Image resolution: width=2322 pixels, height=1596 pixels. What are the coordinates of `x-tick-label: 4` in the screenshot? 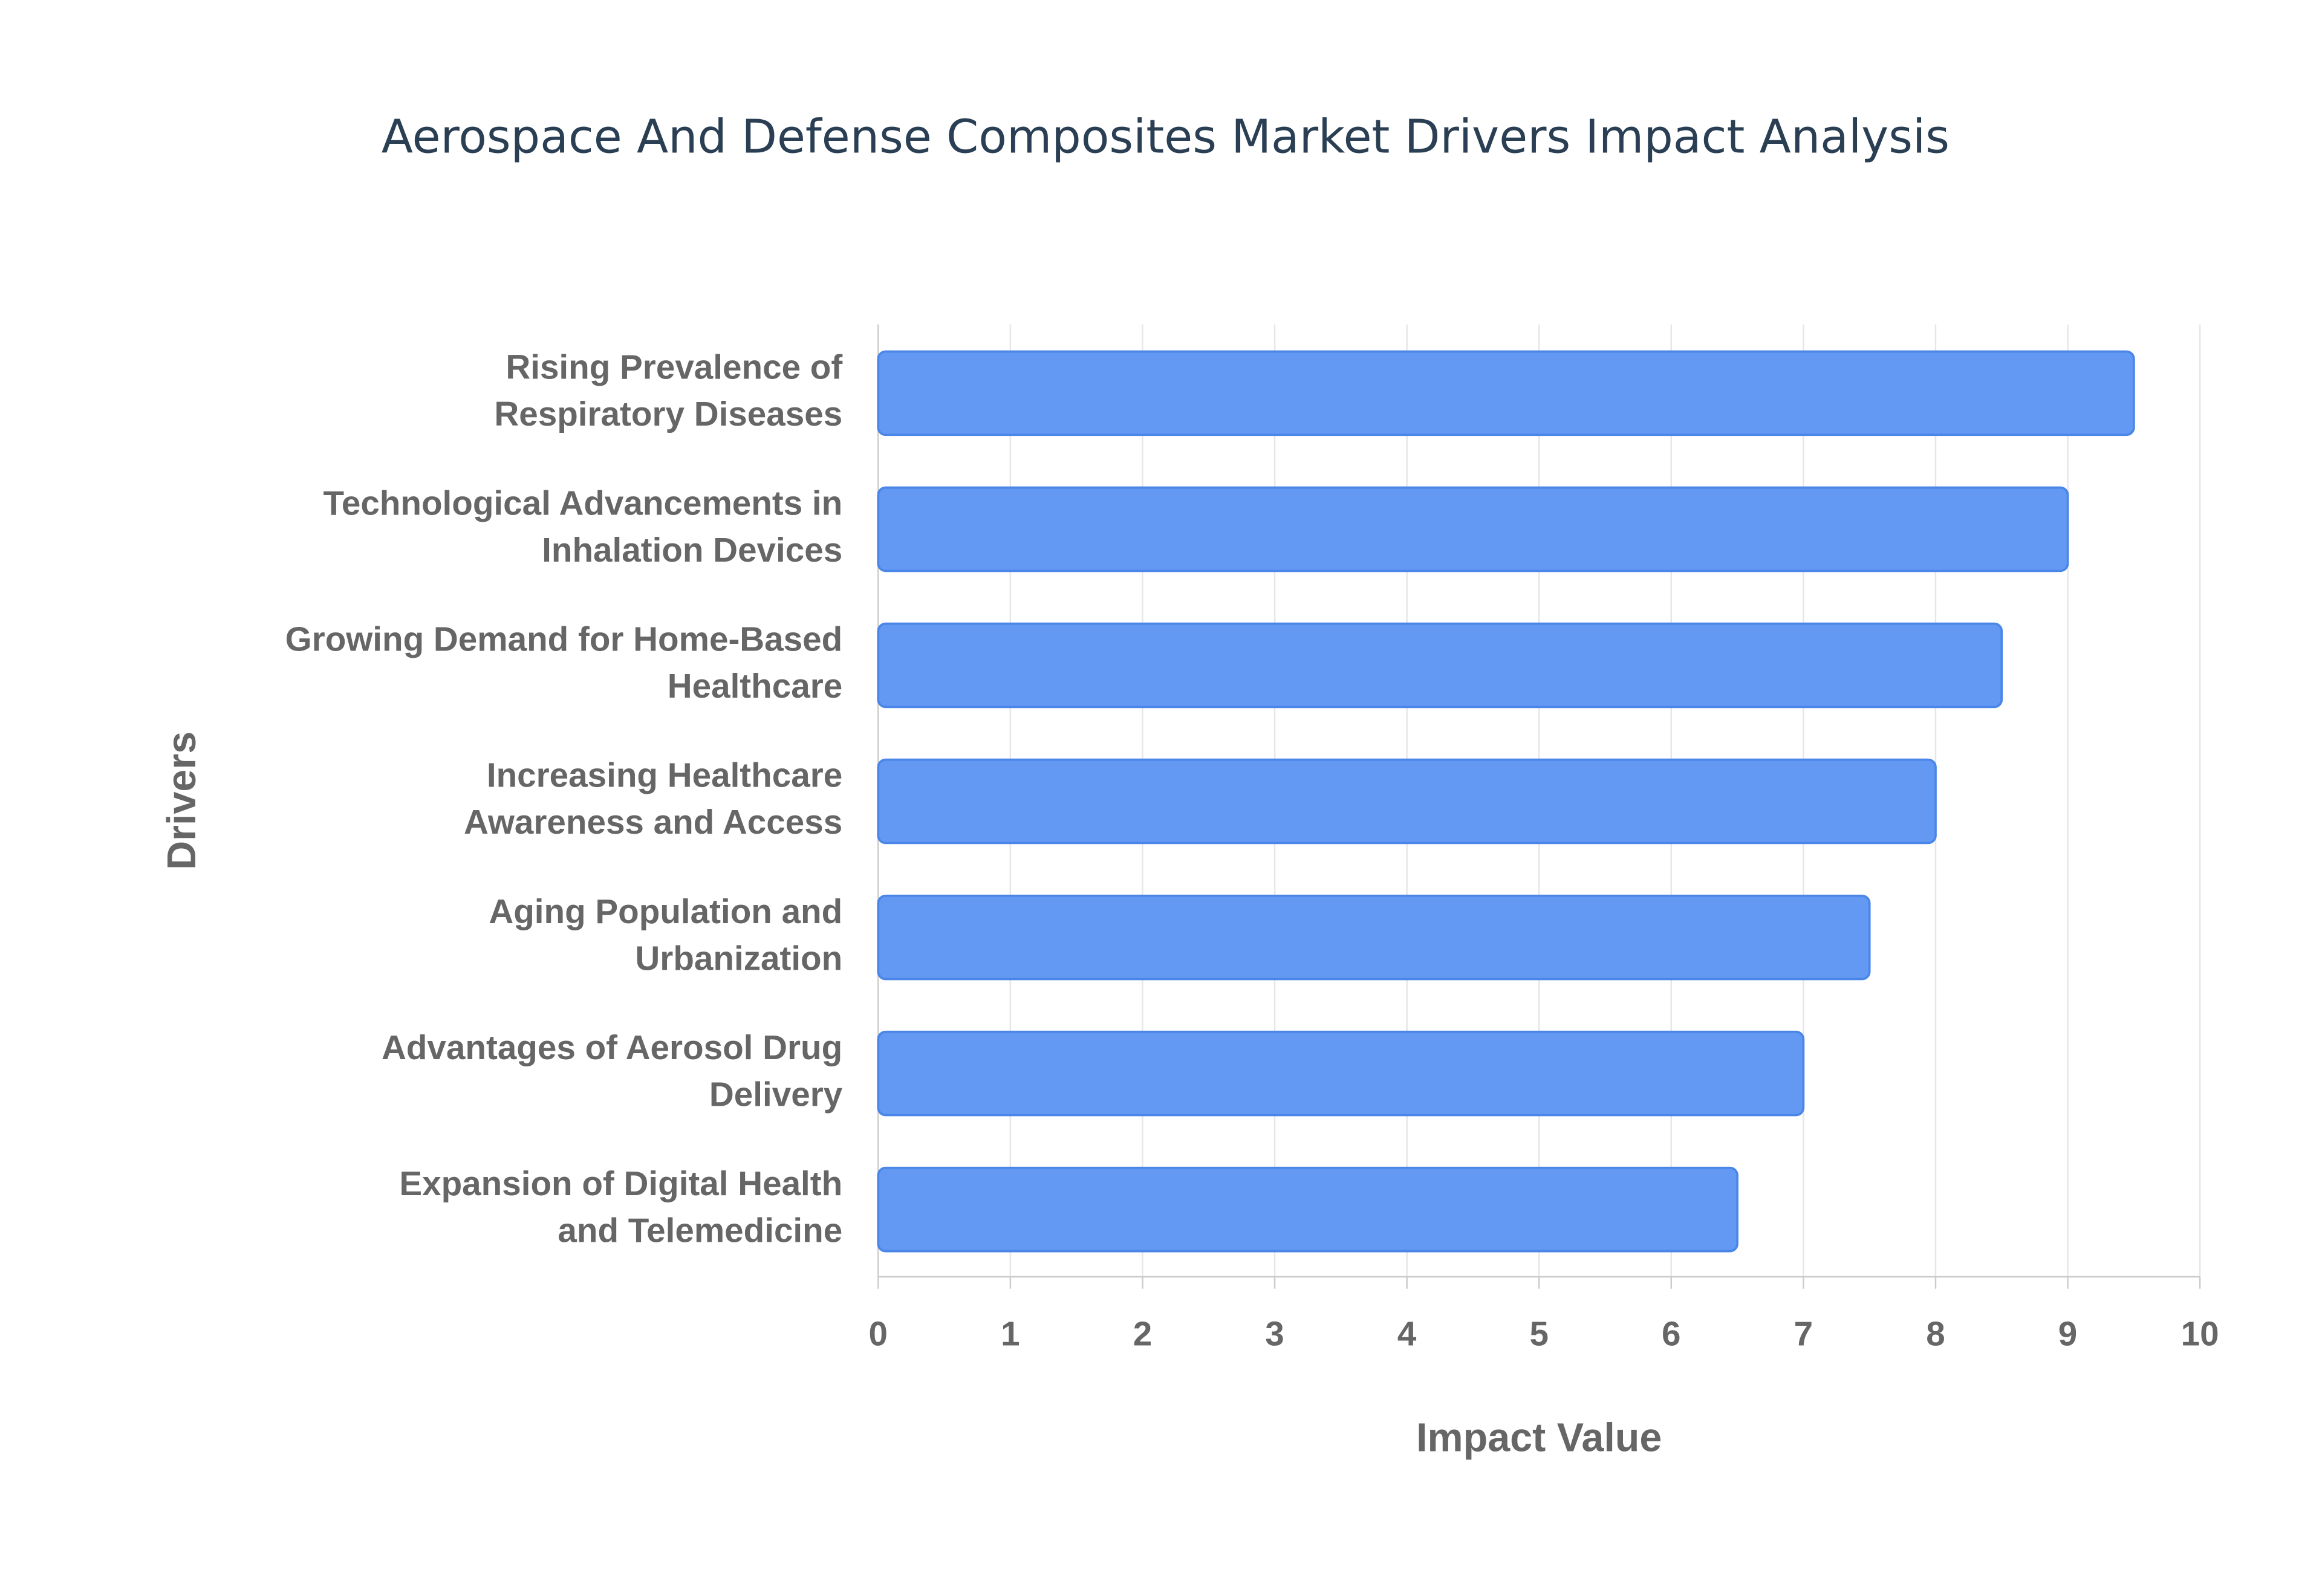 It's located at (1407, 1333).